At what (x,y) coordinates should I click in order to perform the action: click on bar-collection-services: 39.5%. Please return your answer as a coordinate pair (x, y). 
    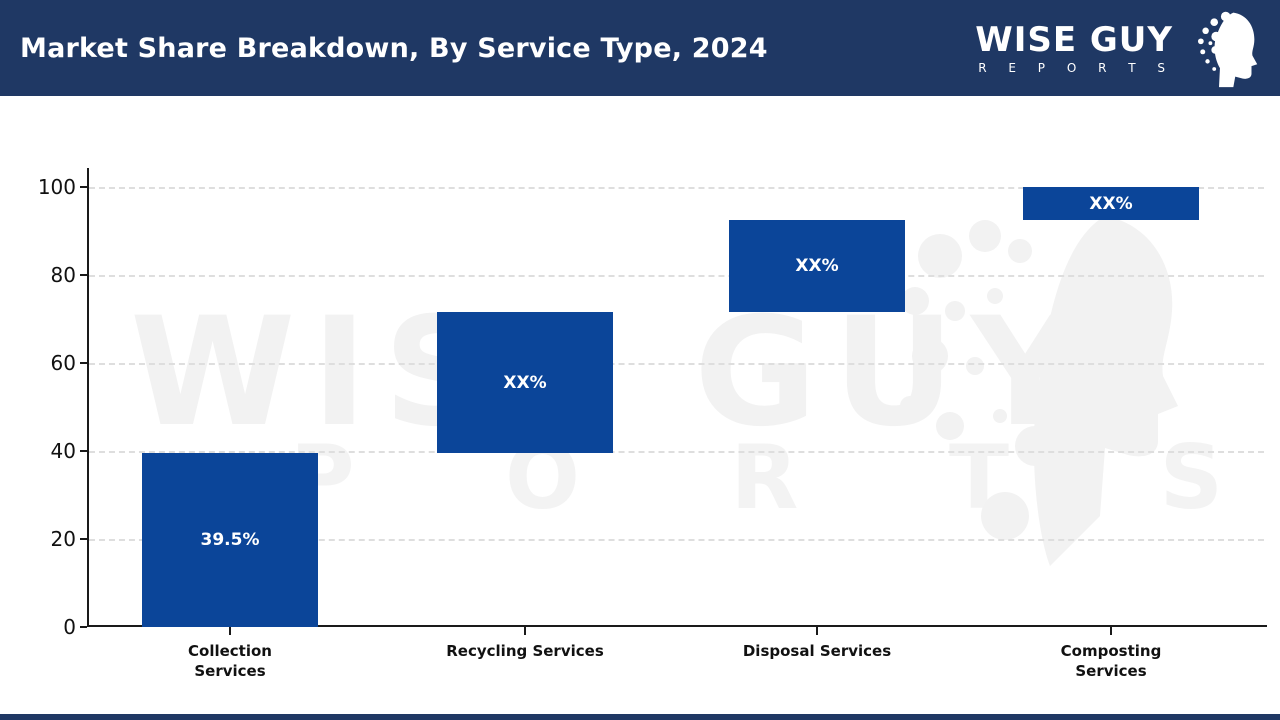
    Looking at the image, I should click on (230, 540).